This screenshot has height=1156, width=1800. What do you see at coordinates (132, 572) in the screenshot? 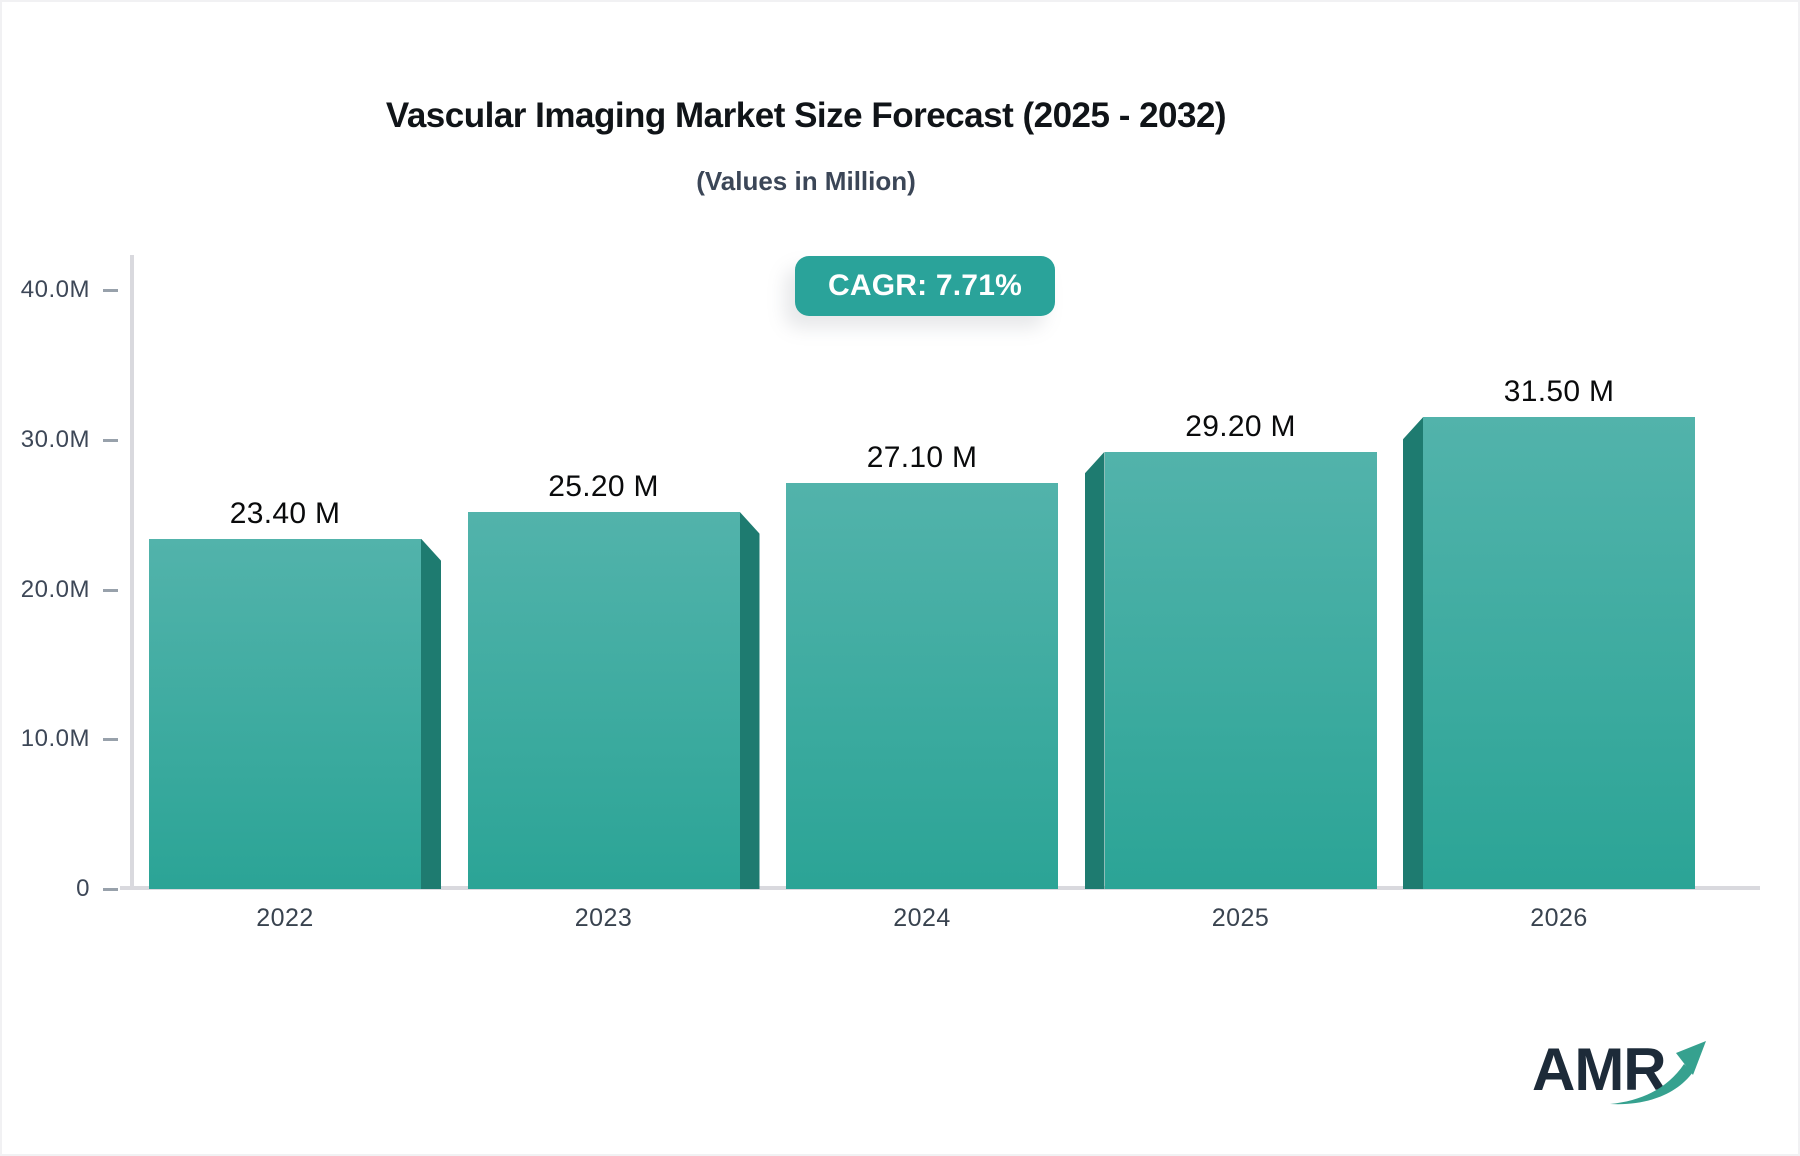
I see `y-axis-line` at bounding box center [132, 572].